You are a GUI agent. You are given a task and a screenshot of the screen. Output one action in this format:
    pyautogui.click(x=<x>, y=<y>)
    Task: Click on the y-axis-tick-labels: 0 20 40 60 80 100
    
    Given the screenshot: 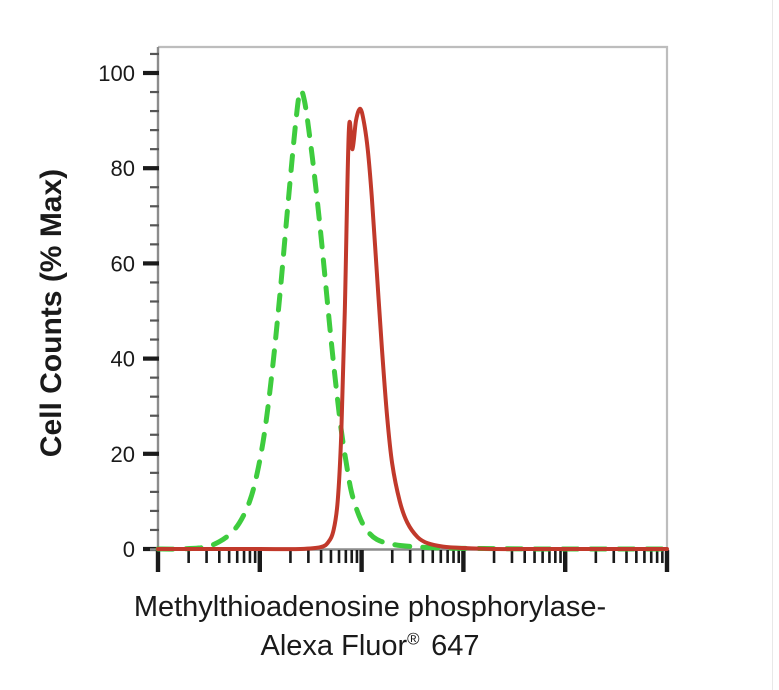 What is the action you would take?
    pyautogui.click(x=116, y=311)
    